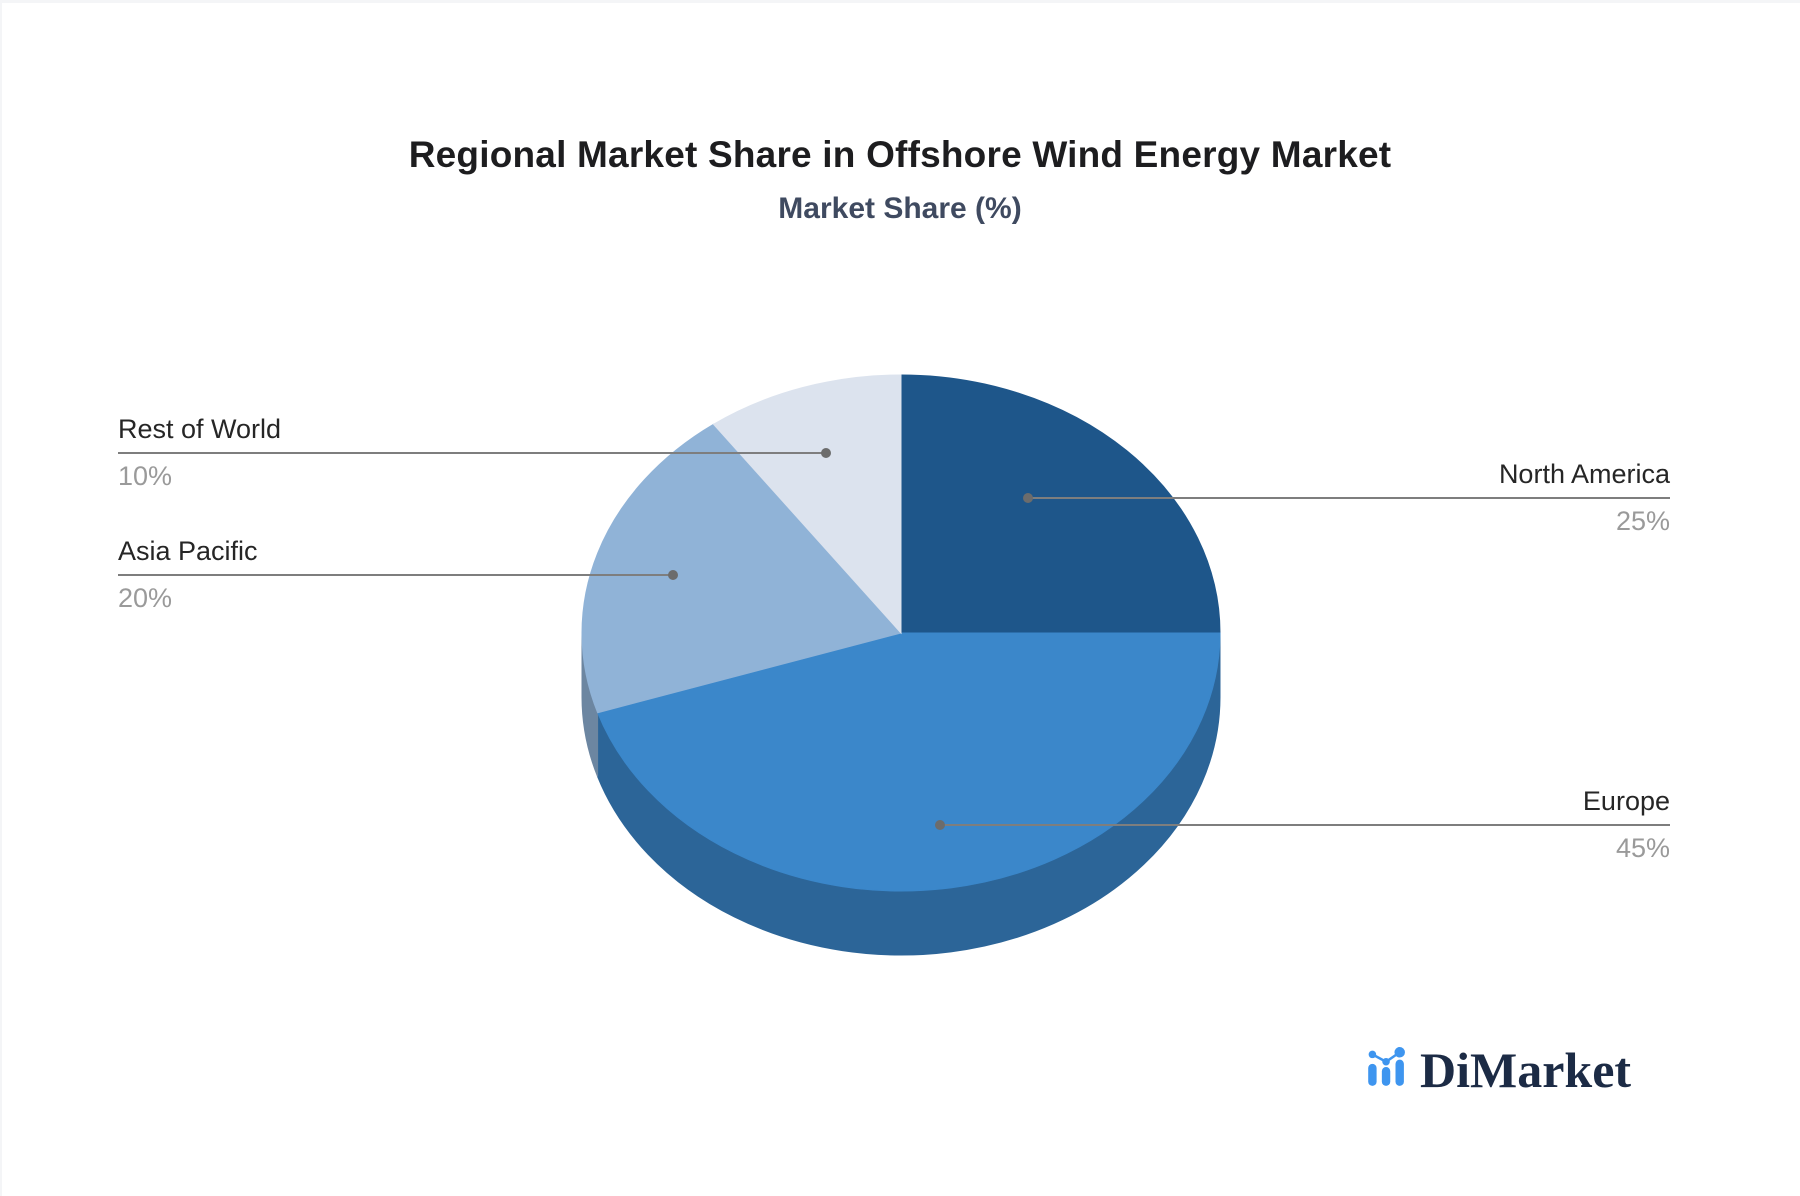 Image resolution: width=1800 pixels, height=1196 pixels. Describe the element at coordinates (145, 476) in the screenshot. I see `slice-value: 10%` at that location.